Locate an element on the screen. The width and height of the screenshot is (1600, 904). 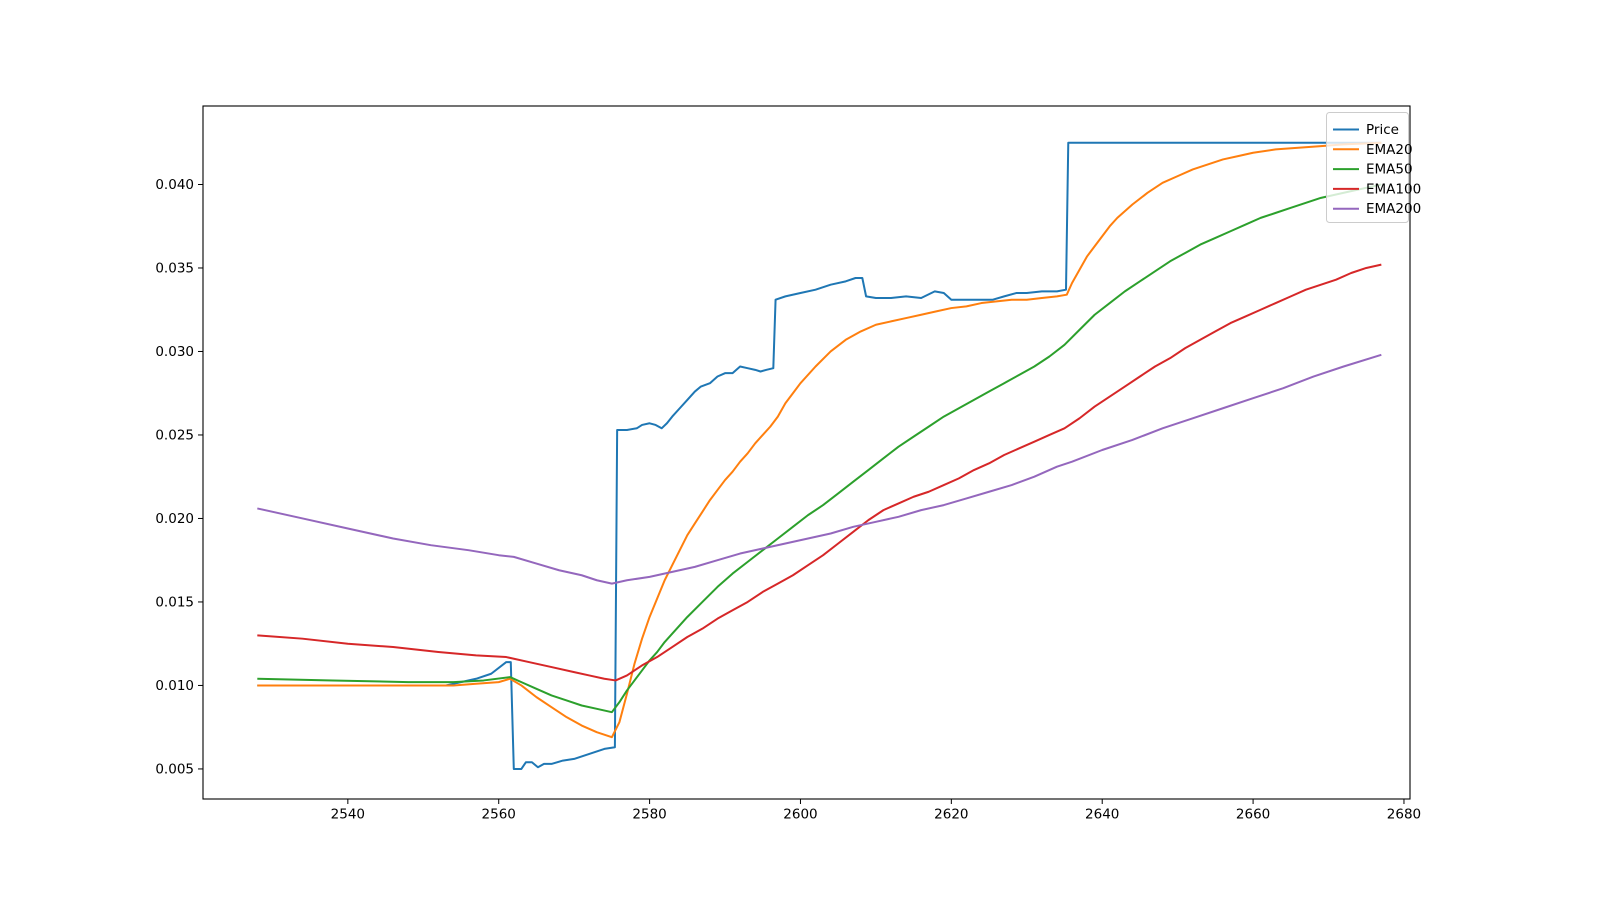
y-tick-label: 0.015 is located at coordinates (174, 602).